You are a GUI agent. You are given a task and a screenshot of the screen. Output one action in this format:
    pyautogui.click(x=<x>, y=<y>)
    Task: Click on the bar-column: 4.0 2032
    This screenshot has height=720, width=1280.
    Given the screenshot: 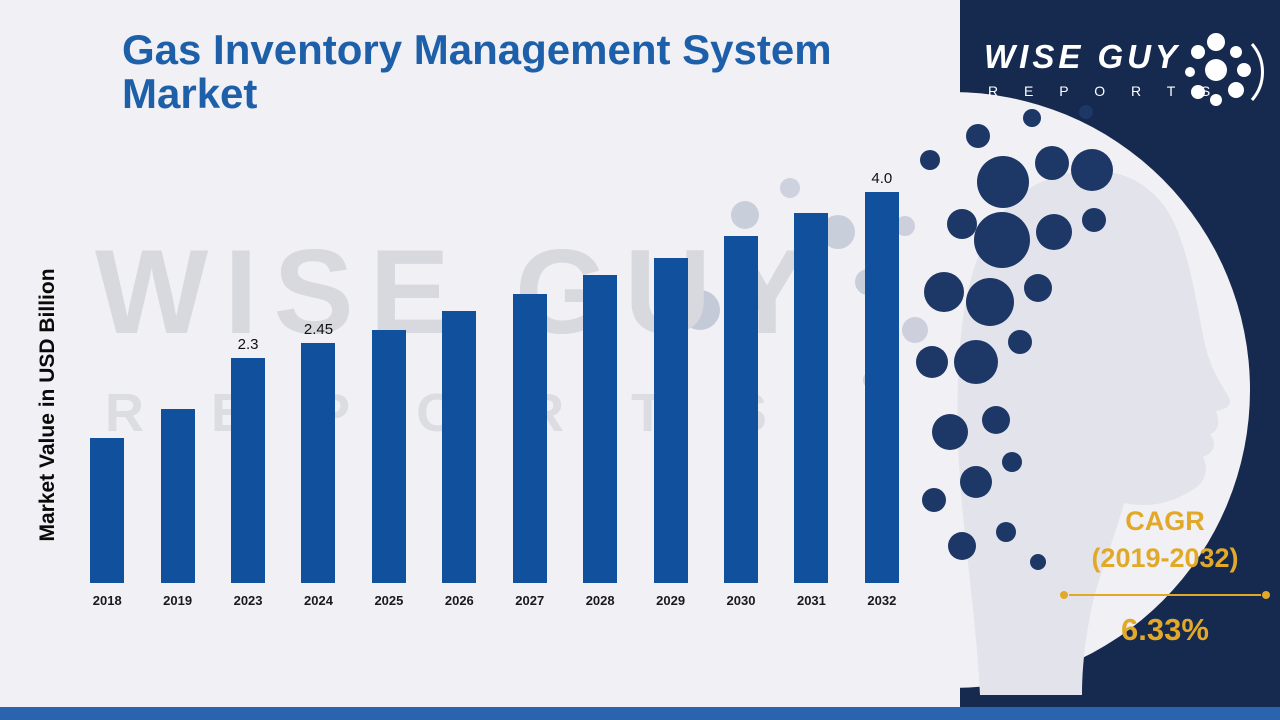 What is the action you would take?
    pyautogui.click(x=882, y=366)
    